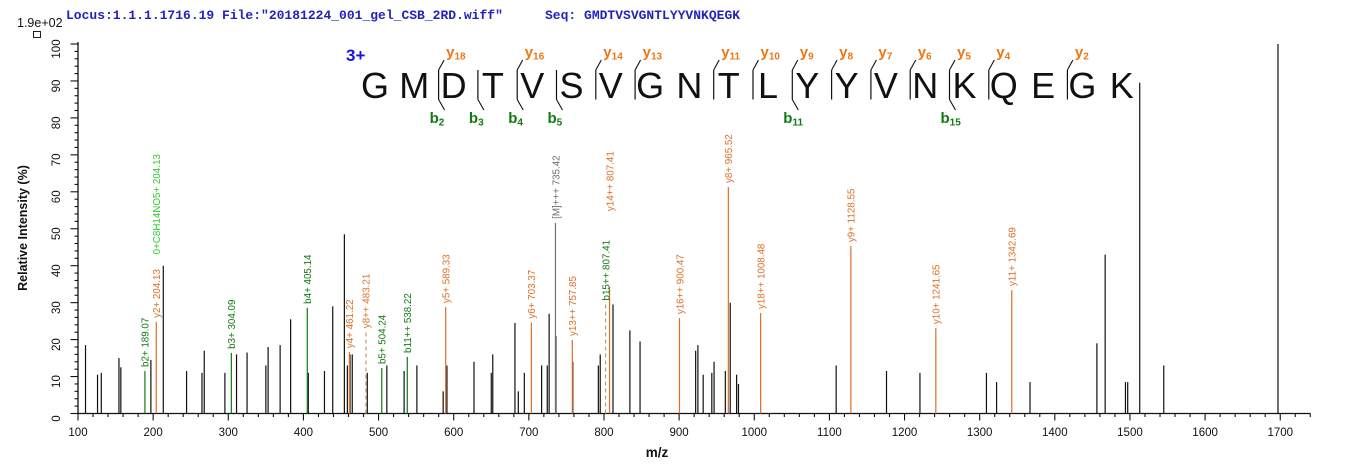 This screenshot has height=473, width=1362. What do you see at coordinates (23, 228) in the screenshot?
I see `y-axis-title: Relative Intensity (%)` at bounding box center [23, 228].